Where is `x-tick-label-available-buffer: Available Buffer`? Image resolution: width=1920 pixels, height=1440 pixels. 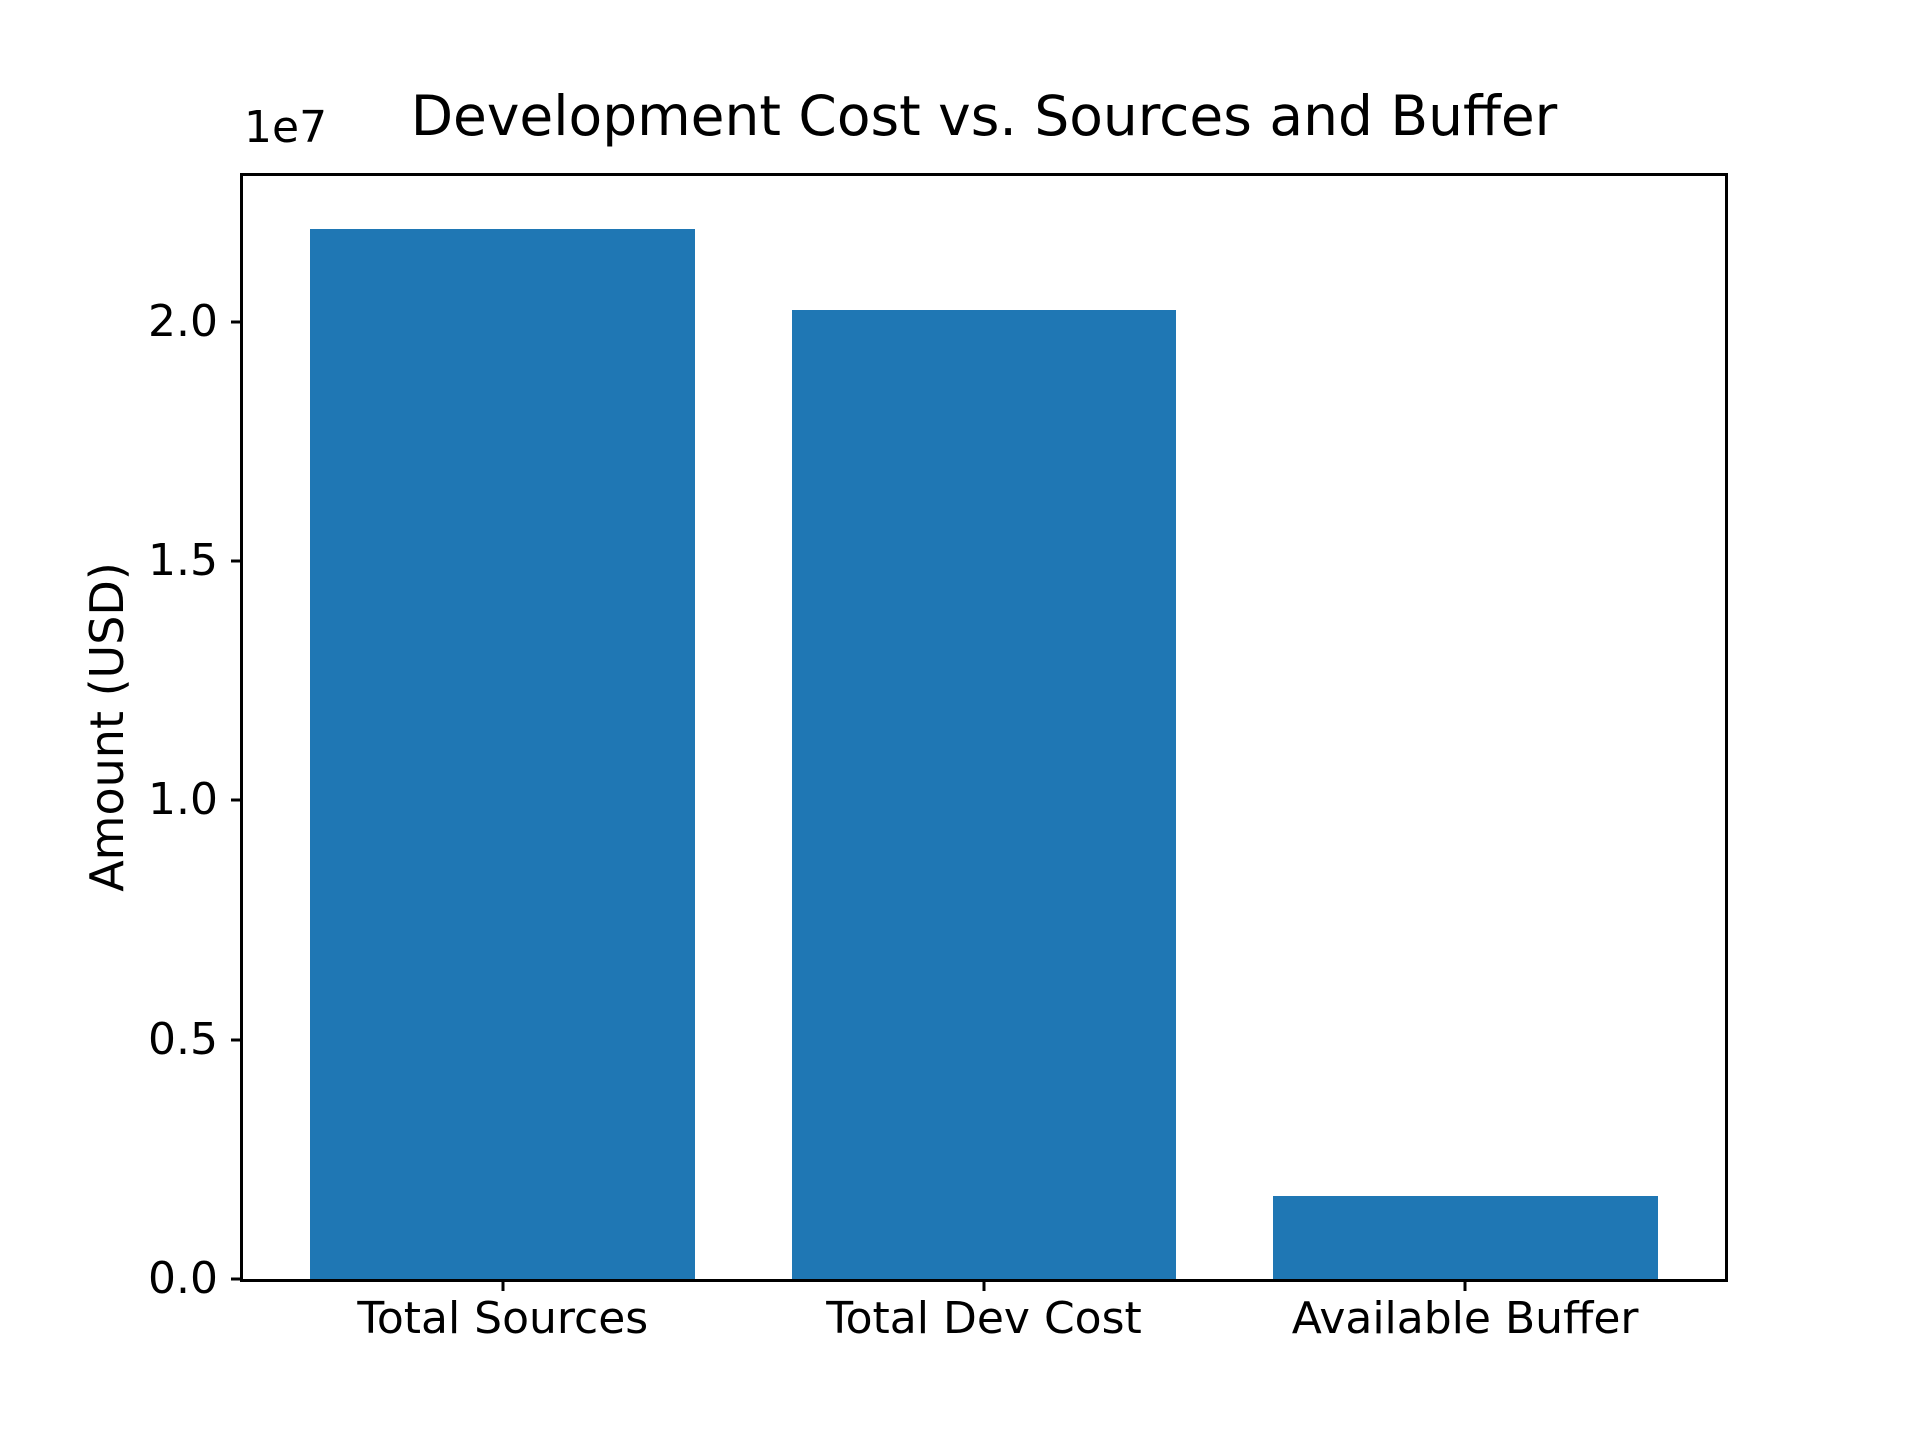
x-tick-label-available-buffer: Available Buffer is located at coordinates (1465, 1318).